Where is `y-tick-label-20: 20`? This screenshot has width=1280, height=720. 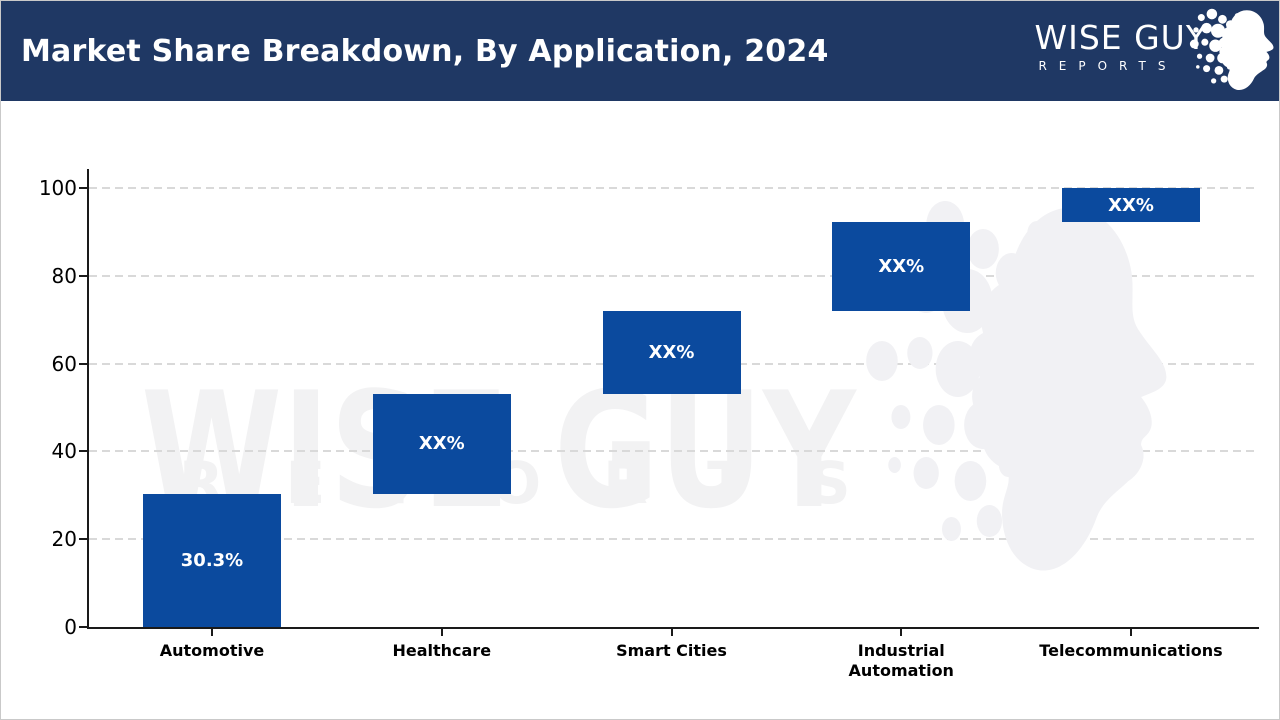
y-tick-label-20: 20 is located at coordinates (64, 539).